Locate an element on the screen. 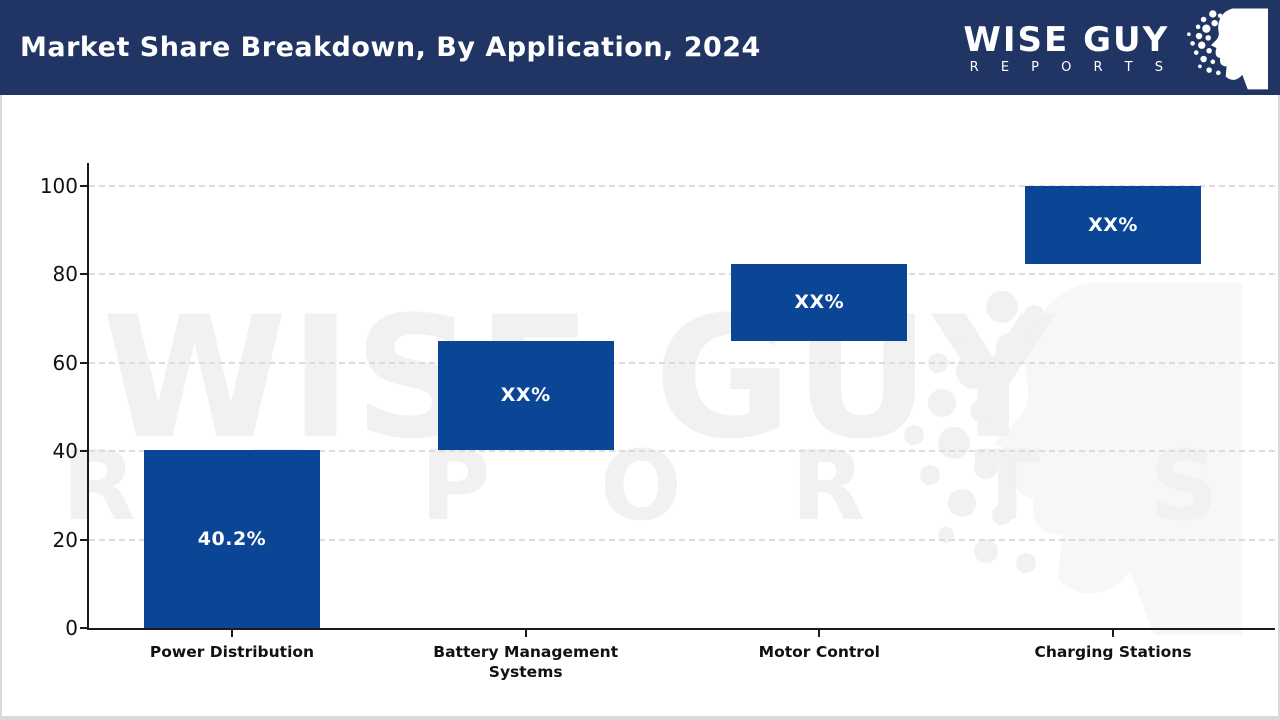 The height and width of the screenshot is (720, 1280). x-category-label: Battery Management Systems is located at coordinates (526, 662).